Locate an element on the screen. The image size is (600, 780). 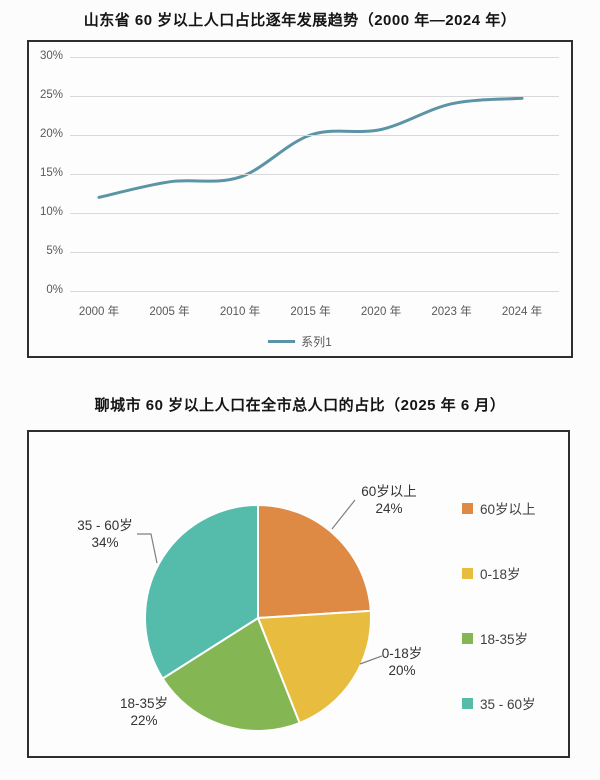
y-tick-20%: 20% is located at coordinates (51, 134).